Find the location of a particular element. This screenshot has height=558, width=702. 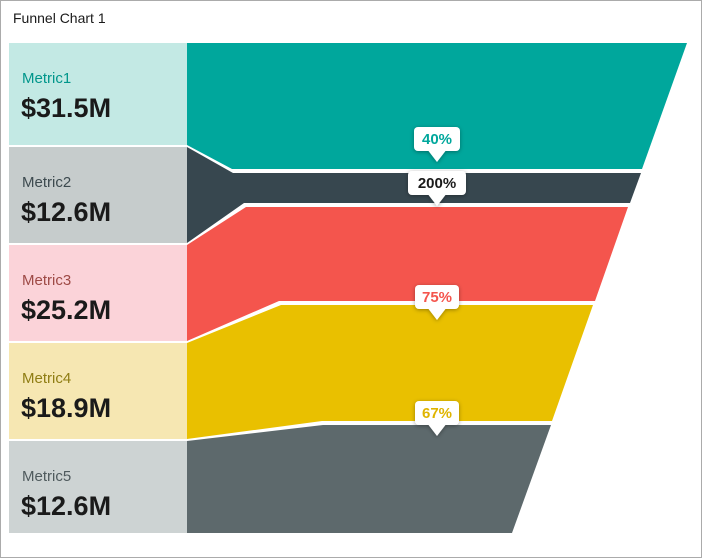

stage-name-3: Metric3 is located at coordinates (46, 280).